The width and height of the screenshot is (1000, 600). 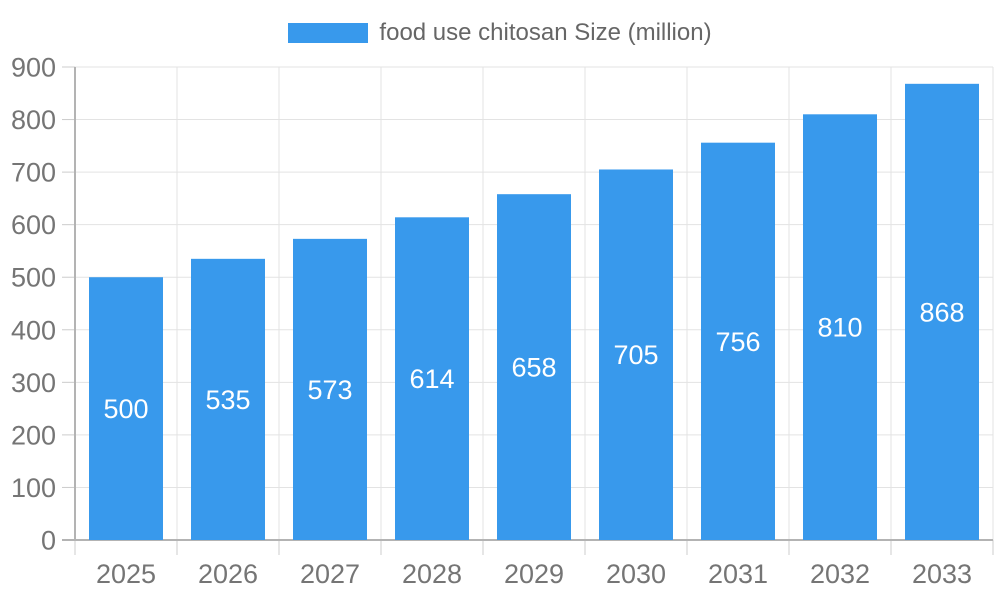 What do you see at coordinates (33, 173) in the screenshot?
I see `y-axis-label: 700` at bounding box center [33, 173].